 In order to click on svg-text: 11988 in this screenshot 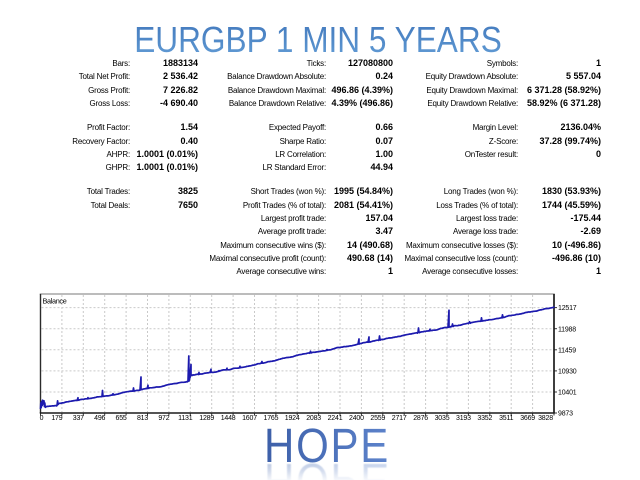, I will do `click(567, 329)`.